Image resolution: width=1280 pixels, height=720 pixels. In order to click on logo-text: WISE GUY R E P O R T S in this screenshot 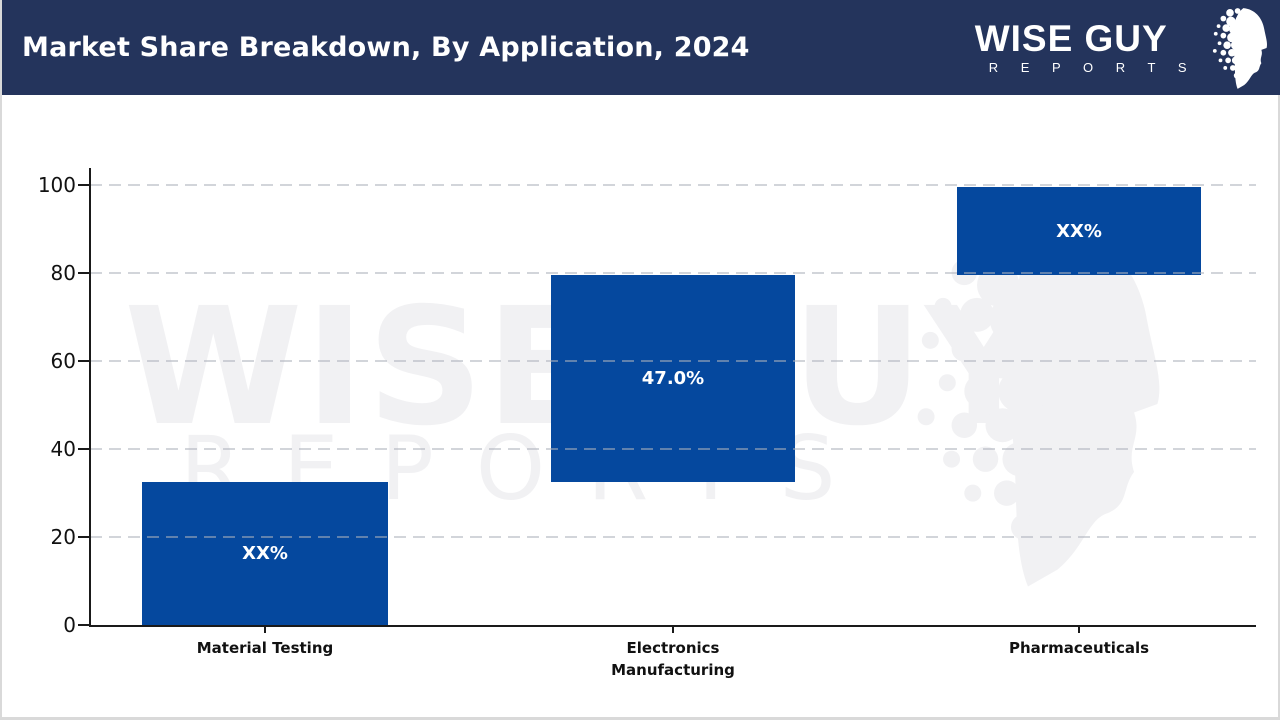, I will do `click(1085, 47)`.